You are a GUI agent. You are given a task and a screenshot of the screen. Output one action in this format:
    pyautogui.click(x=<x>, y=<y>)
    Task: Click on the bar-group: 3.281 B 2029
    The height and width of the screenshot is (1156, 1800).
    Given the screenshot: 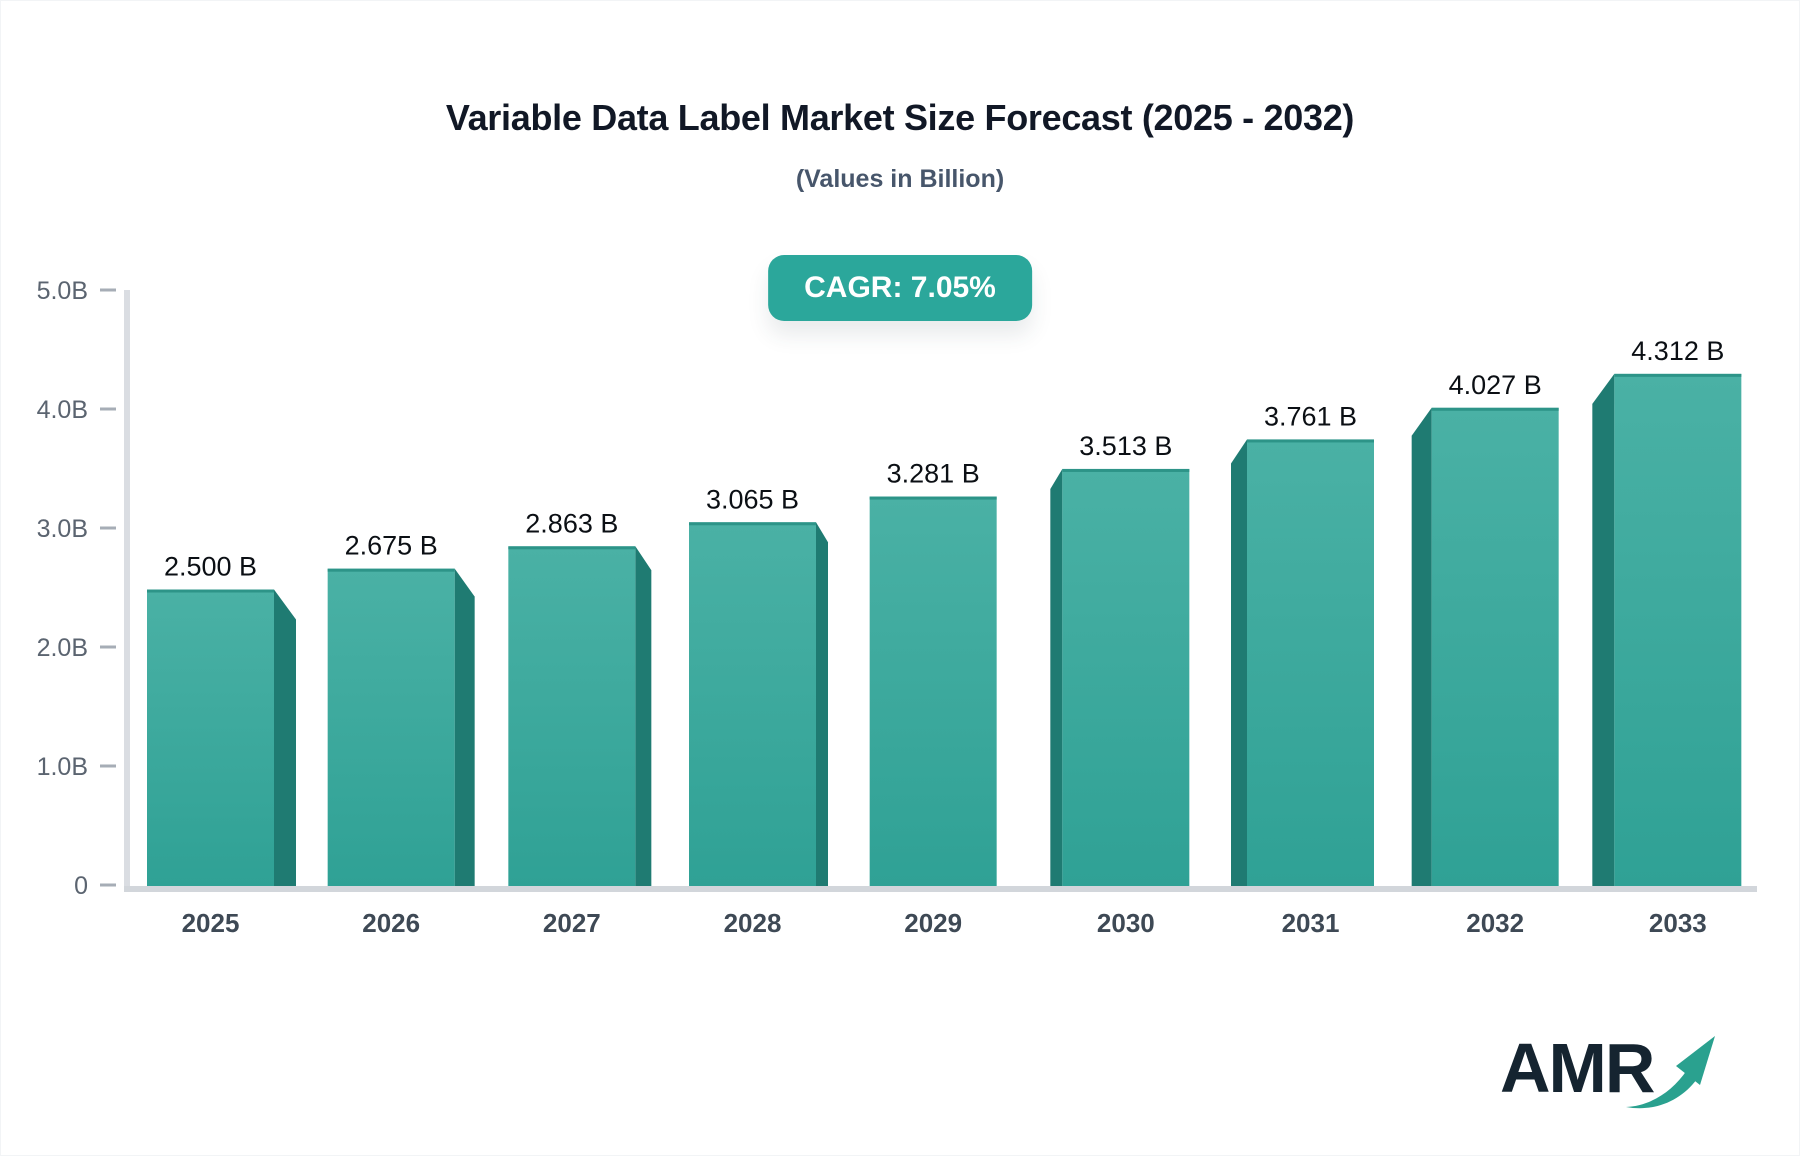 What is the action you would take?
    pyautogui.click(x=933, y=698)
    